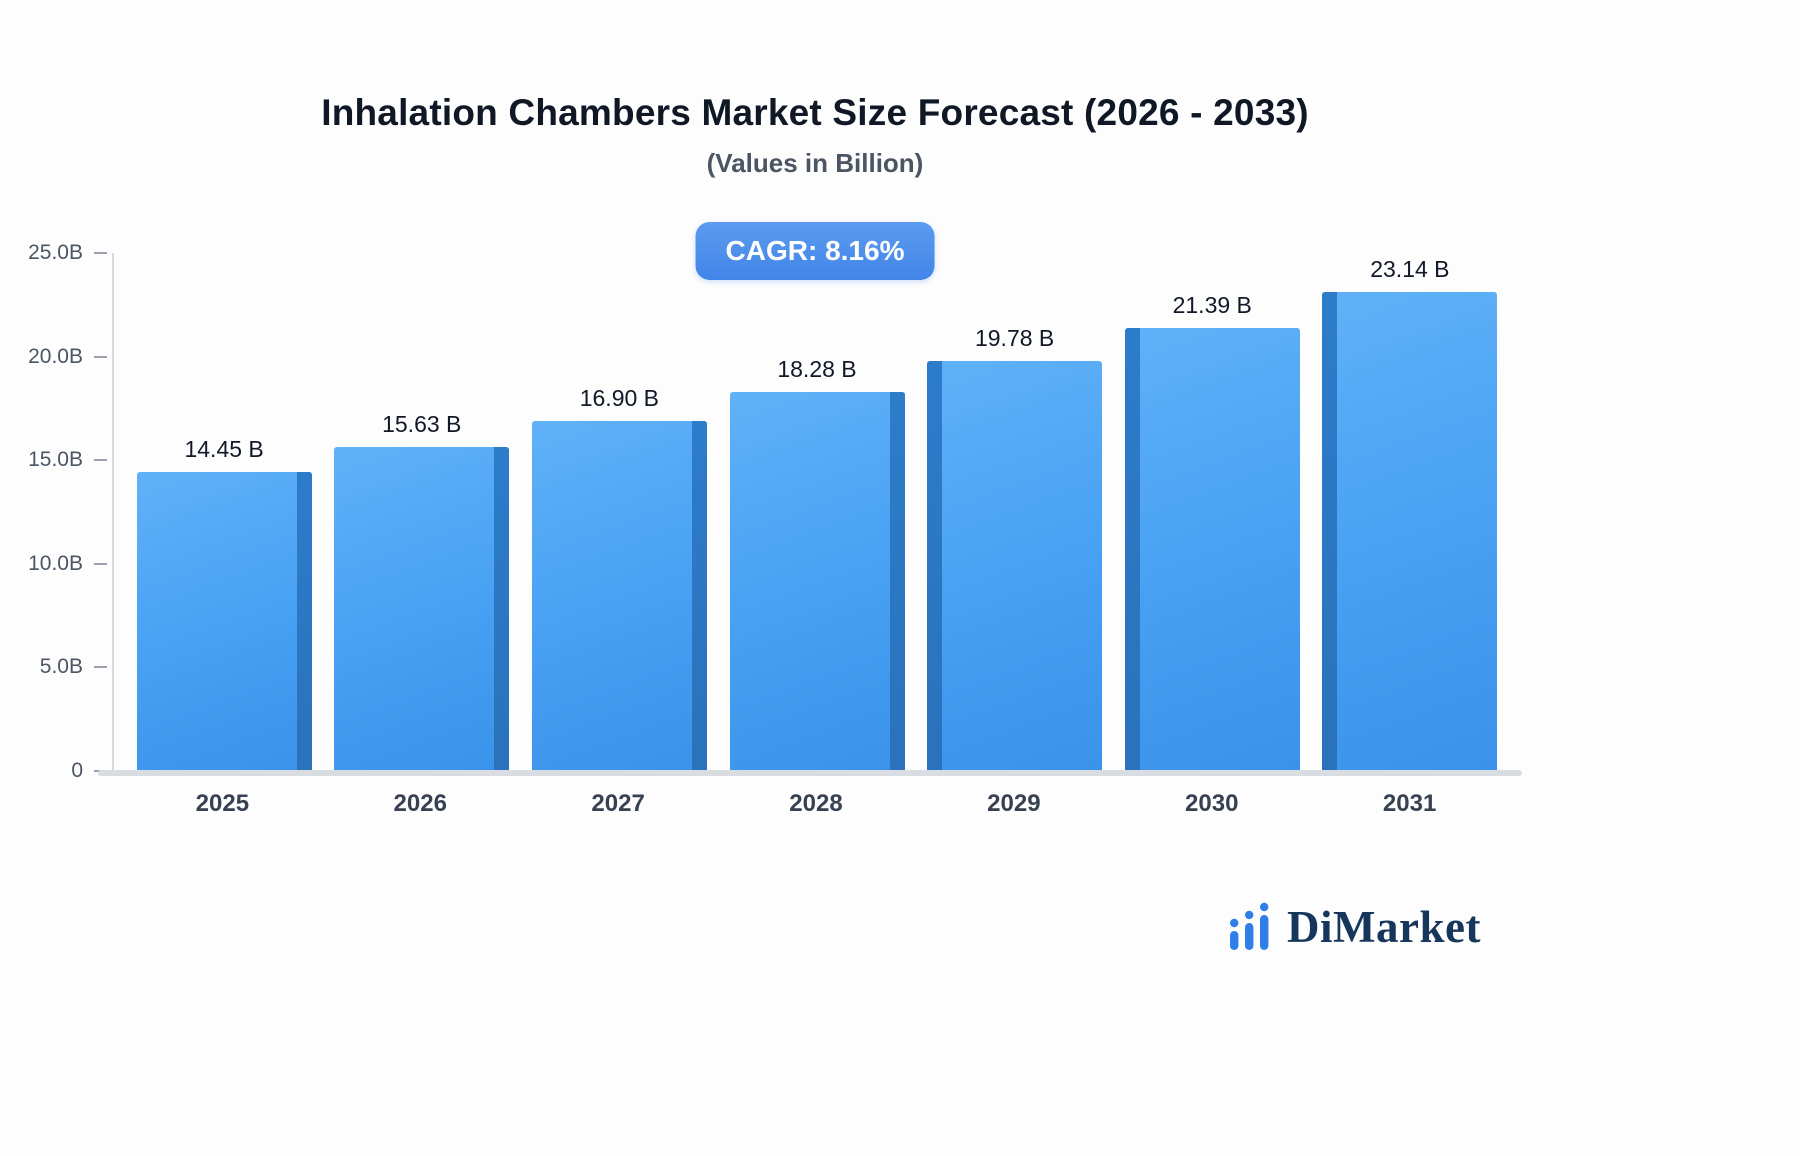 Image resolution: width=1800 pixels, height=1156 pixels. What do you see at coordinates (1410, 268) in the screenshot?
I see `bar-value-label: 23.14 B` at bounding box center [1410, 268].